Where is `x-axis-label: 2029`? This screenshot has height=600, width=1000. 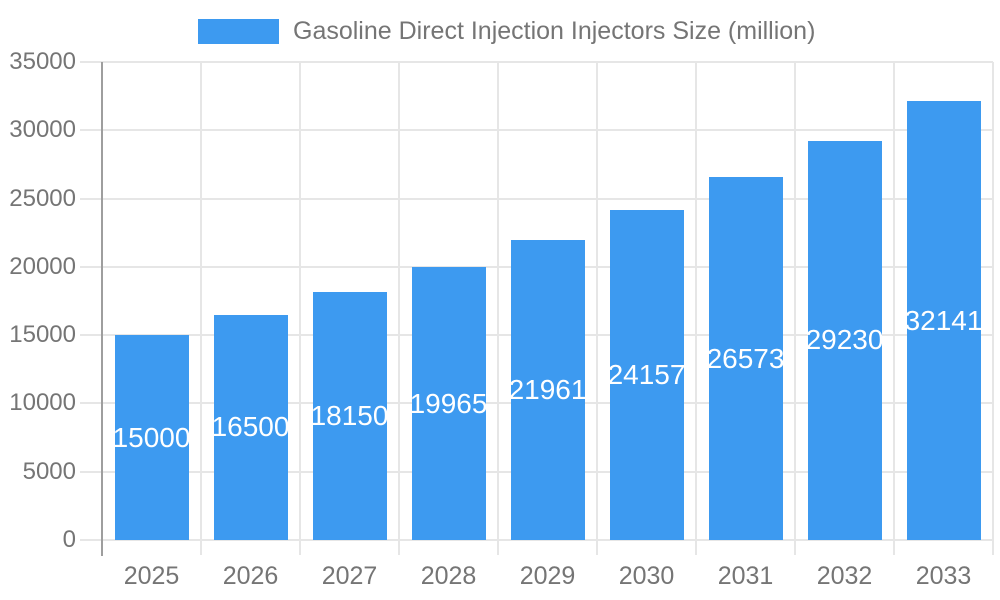 x-axis-label: 2029 is located at coordinates (547, 576).